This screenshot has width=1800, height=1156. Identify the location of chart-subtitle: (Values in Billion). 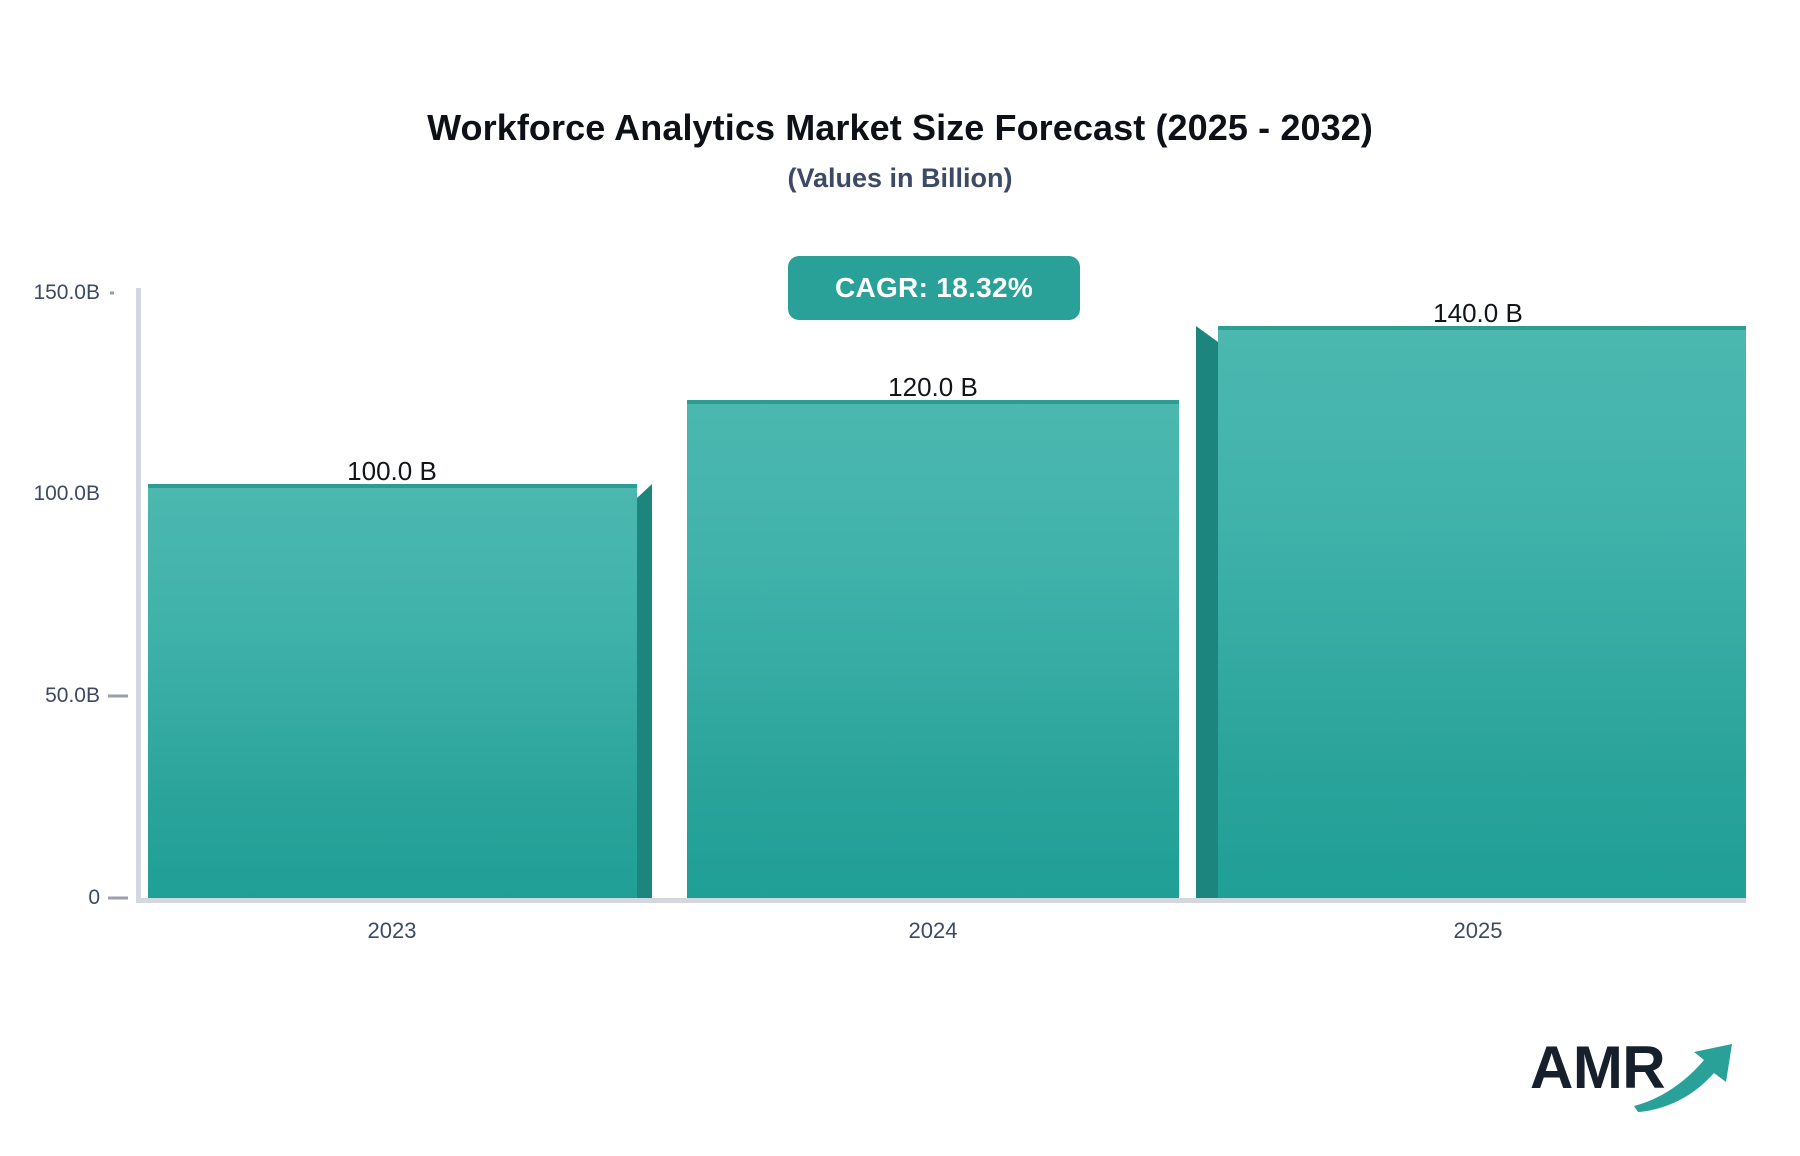
(900, 177).